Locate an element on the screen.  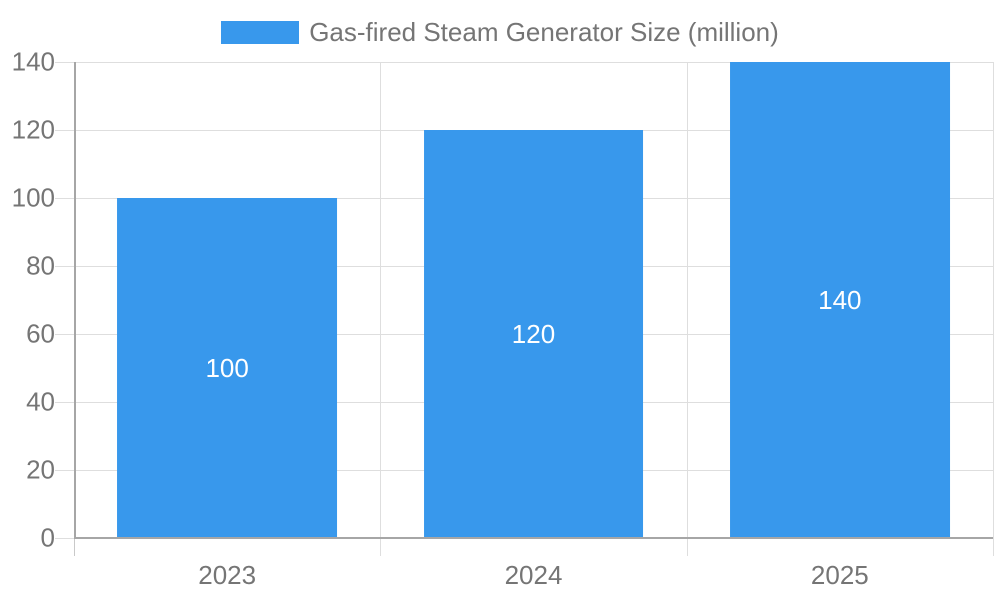
bar-value-label: 120 is located at coordinates (533, 333).